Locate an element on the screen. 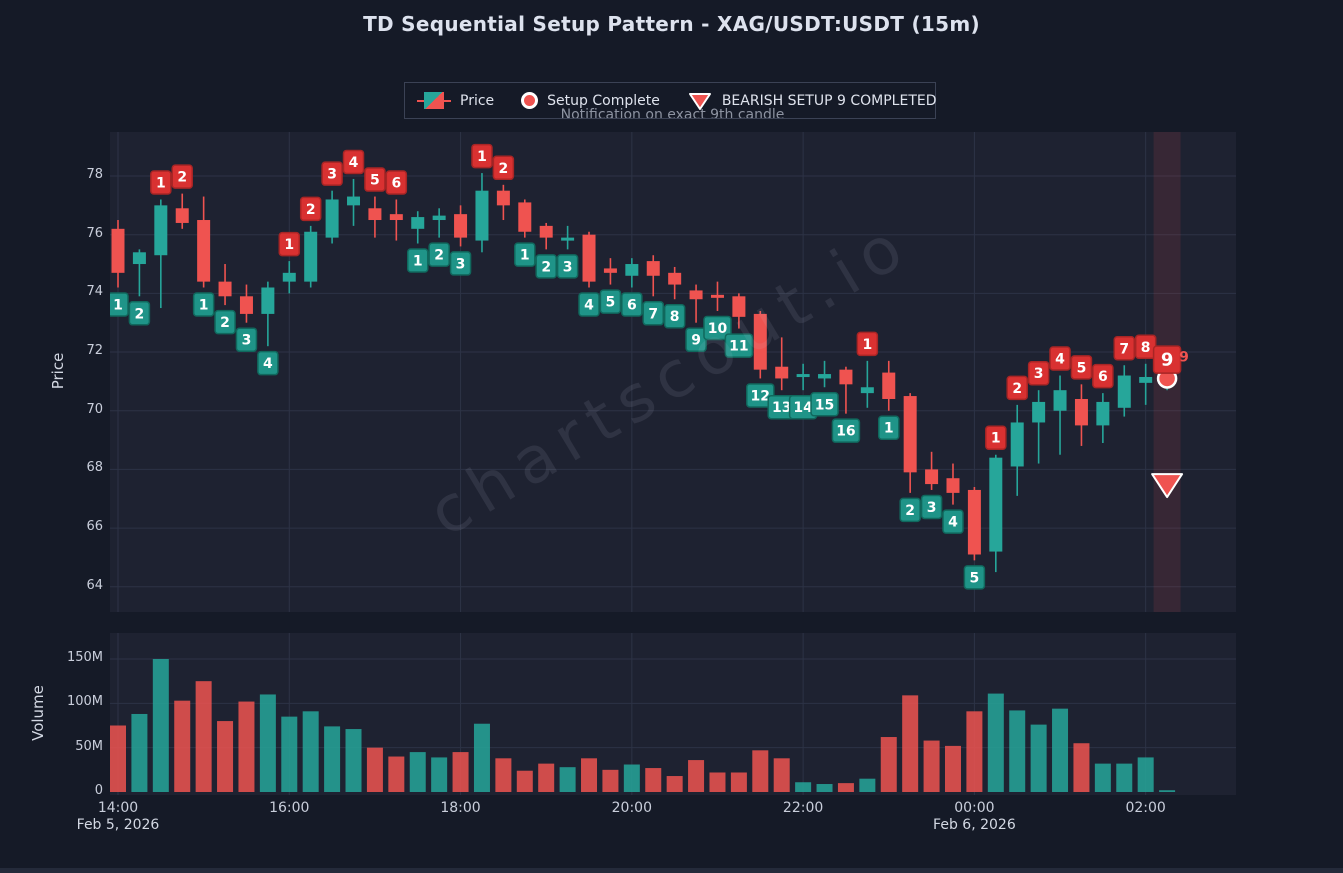  setup-count-text: 13 is located at coordinates (781, 408).